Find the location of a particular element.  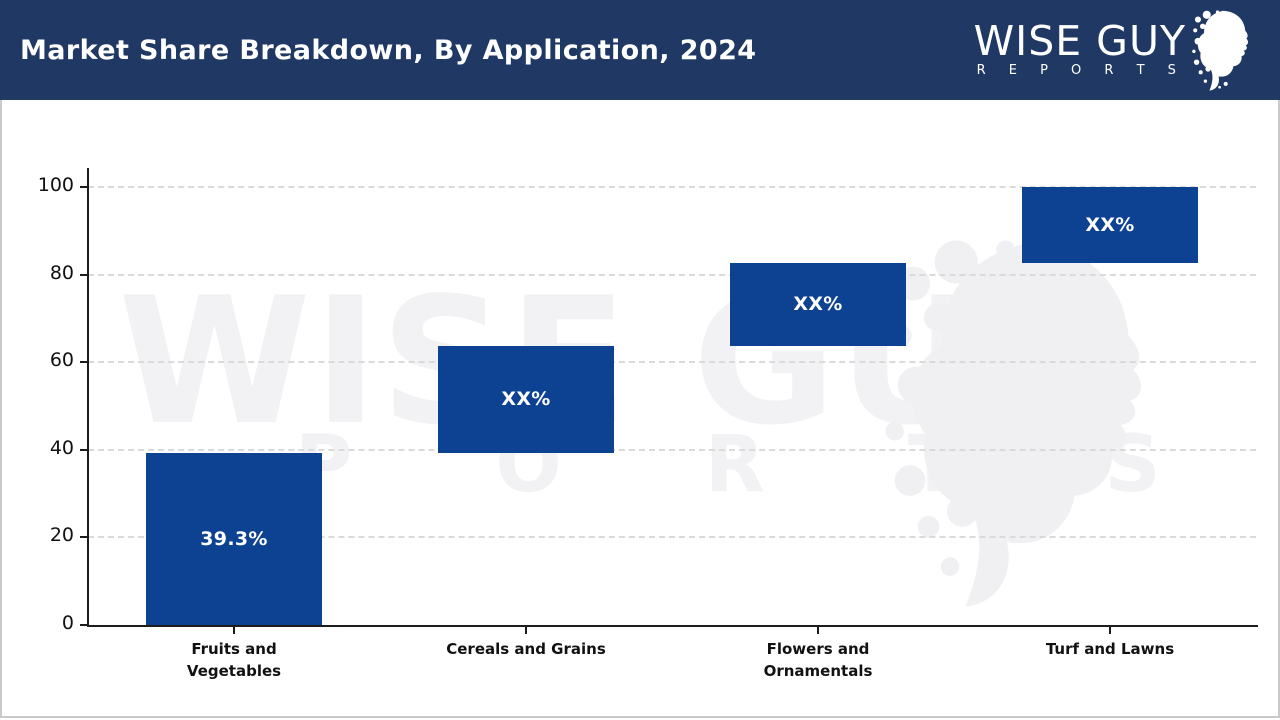

category-label-line: Cereals and Grains is located at coordinates (526, 649).